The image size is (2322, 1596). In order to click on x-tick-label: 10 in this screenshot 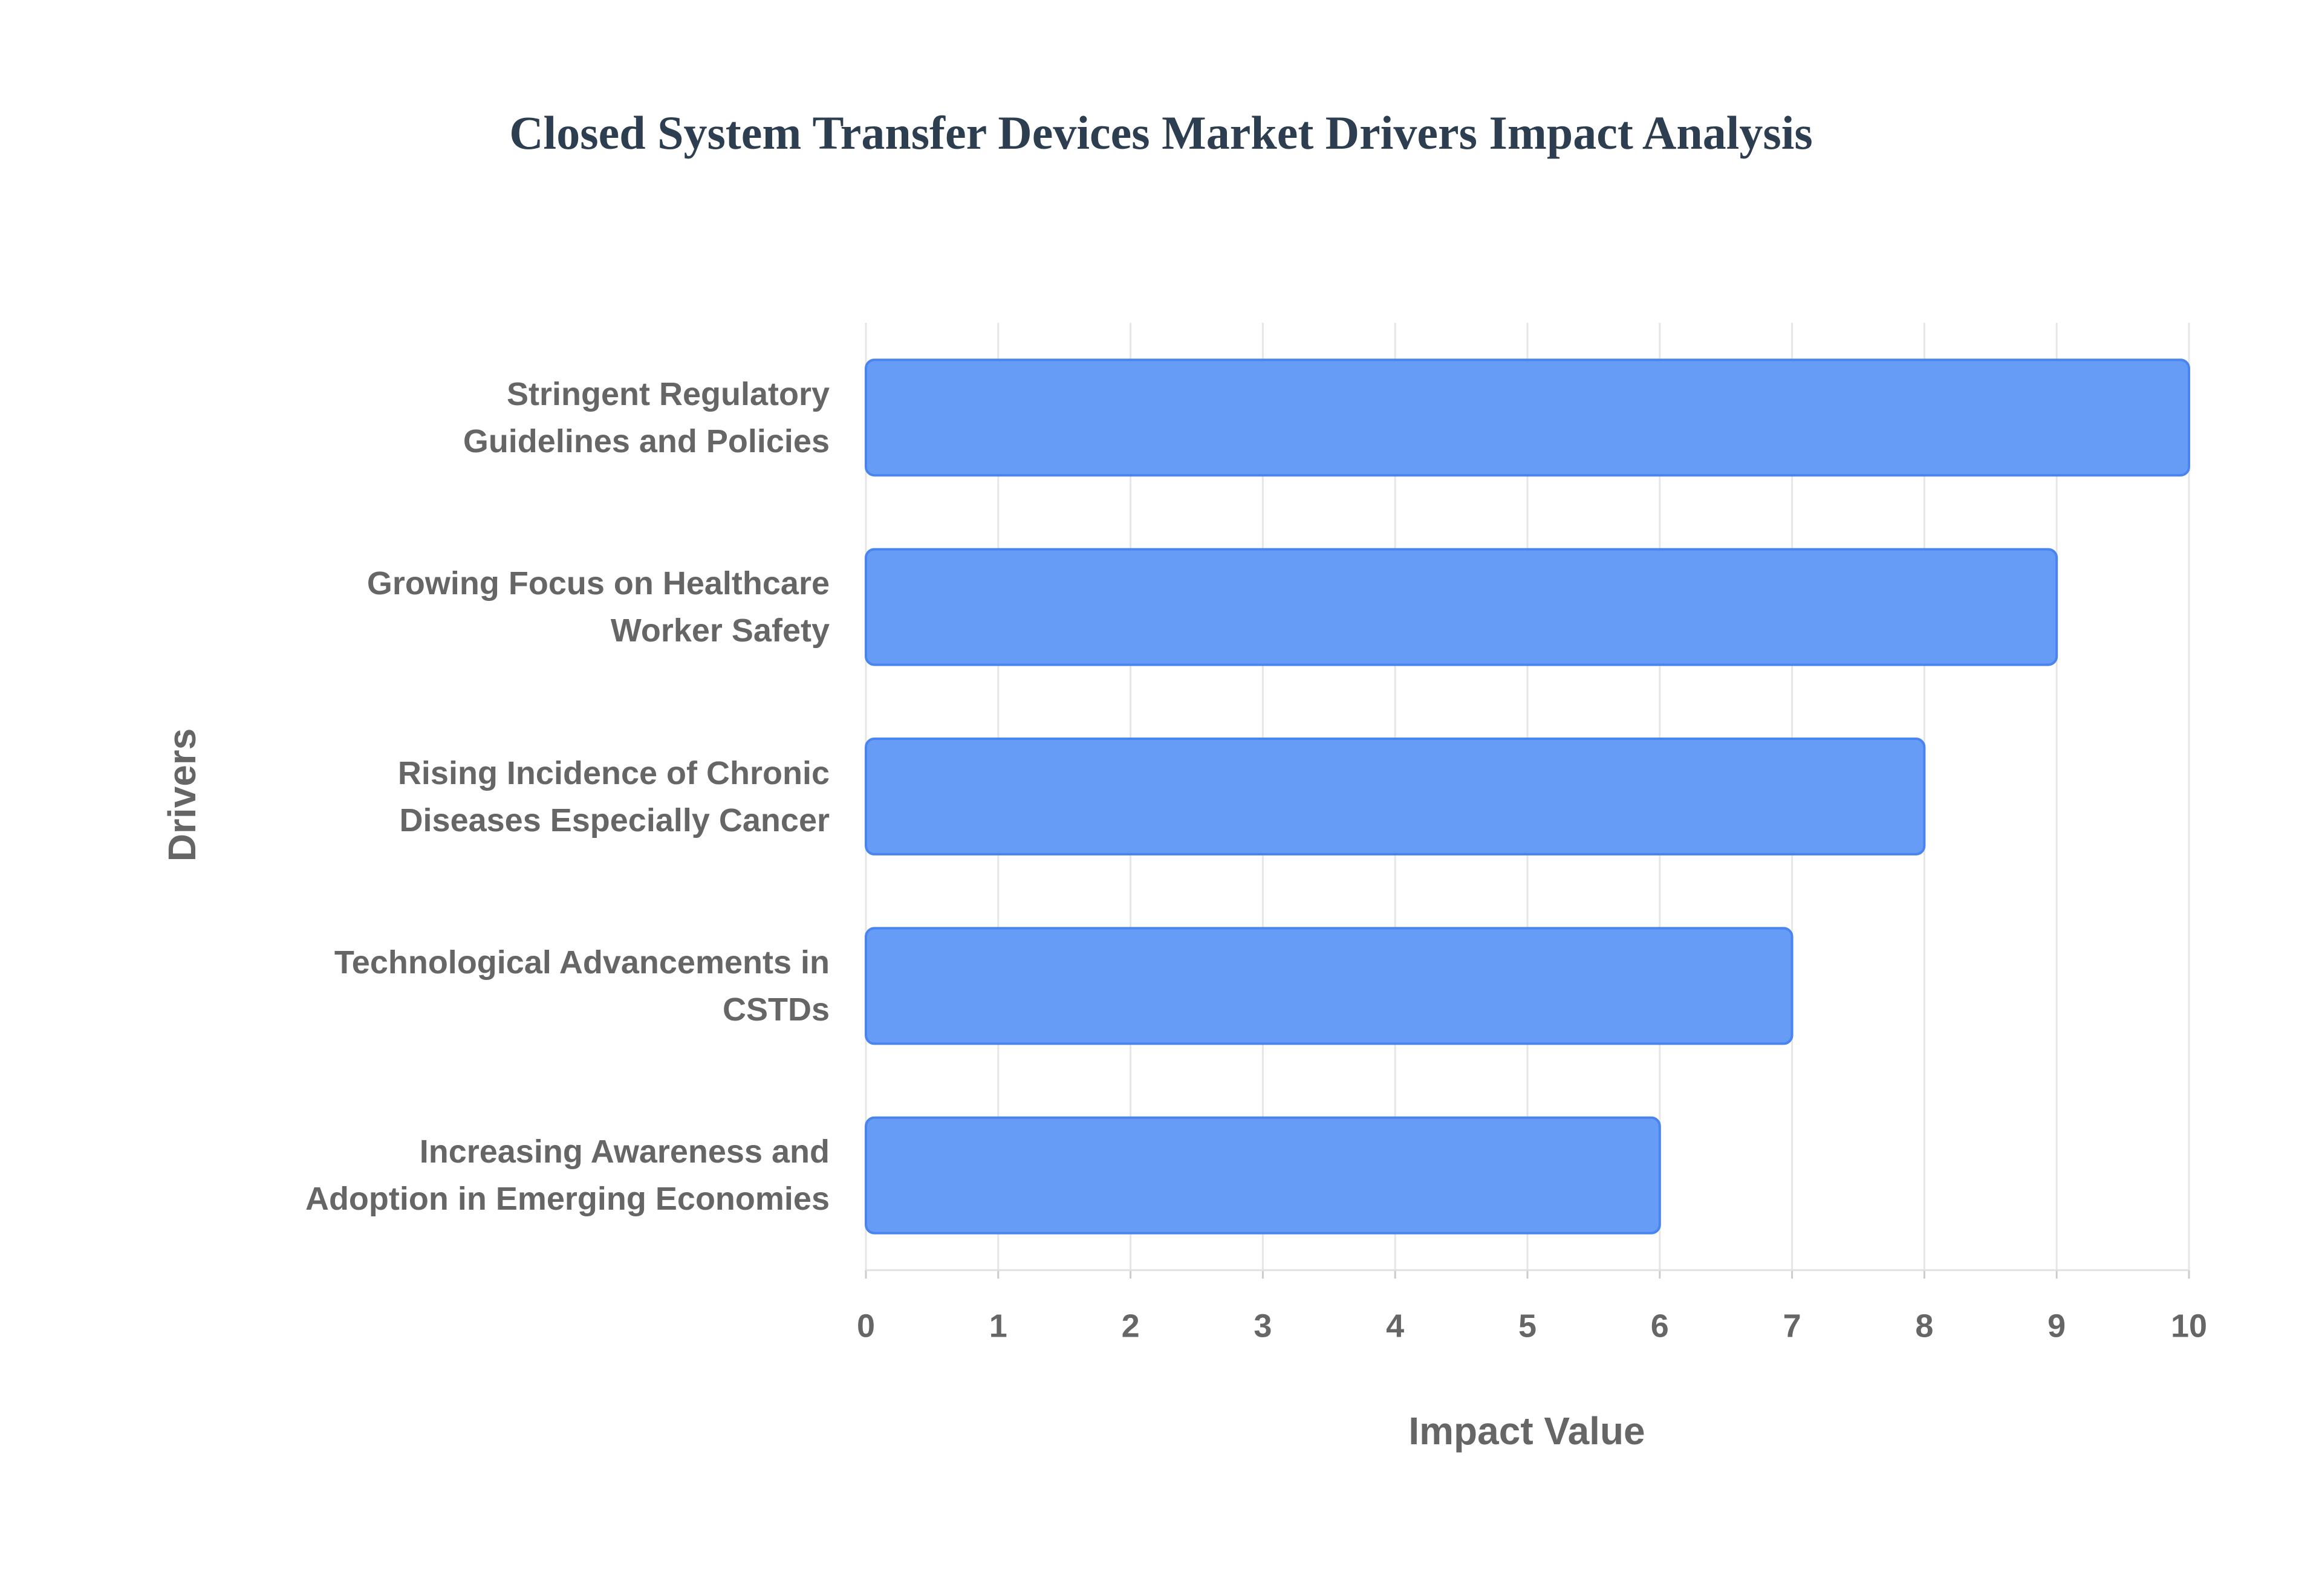, I will do `click(2189, 1326)`.